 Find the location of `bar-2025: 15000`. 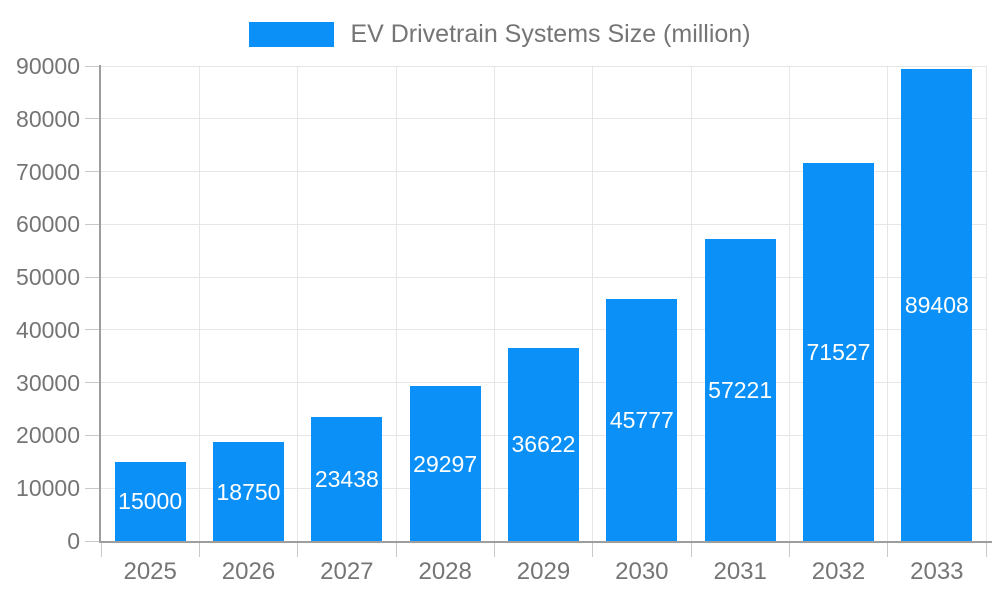

bar-2025: 15000 is located at coordinates (150, 501).